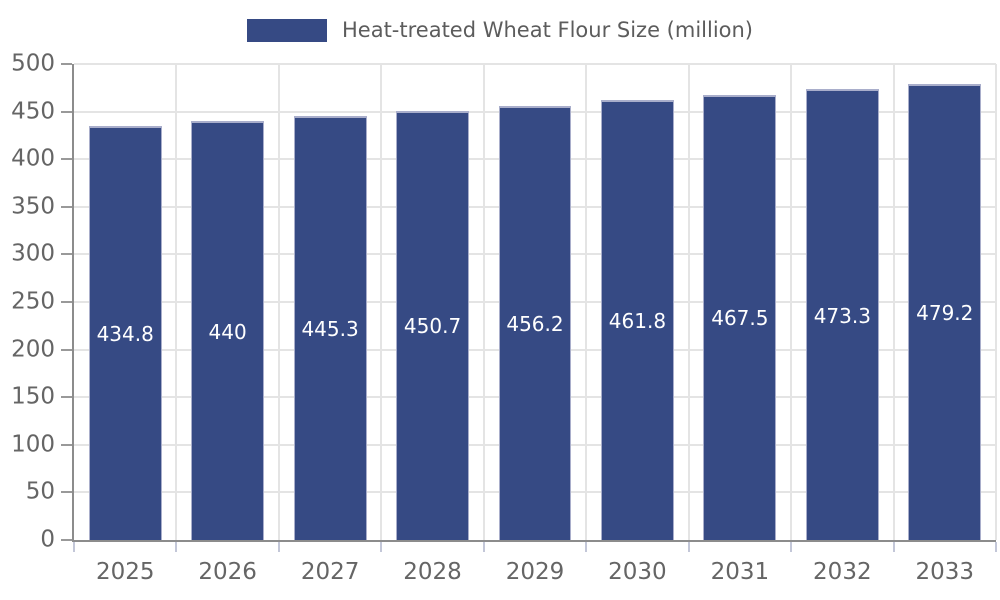 The width and height of the screenshot is (1000, 600). What do you see at coordinates (125, 572) in the screenshot?
I see `x-tick-label: 2025` at bounding box center [125, 572].